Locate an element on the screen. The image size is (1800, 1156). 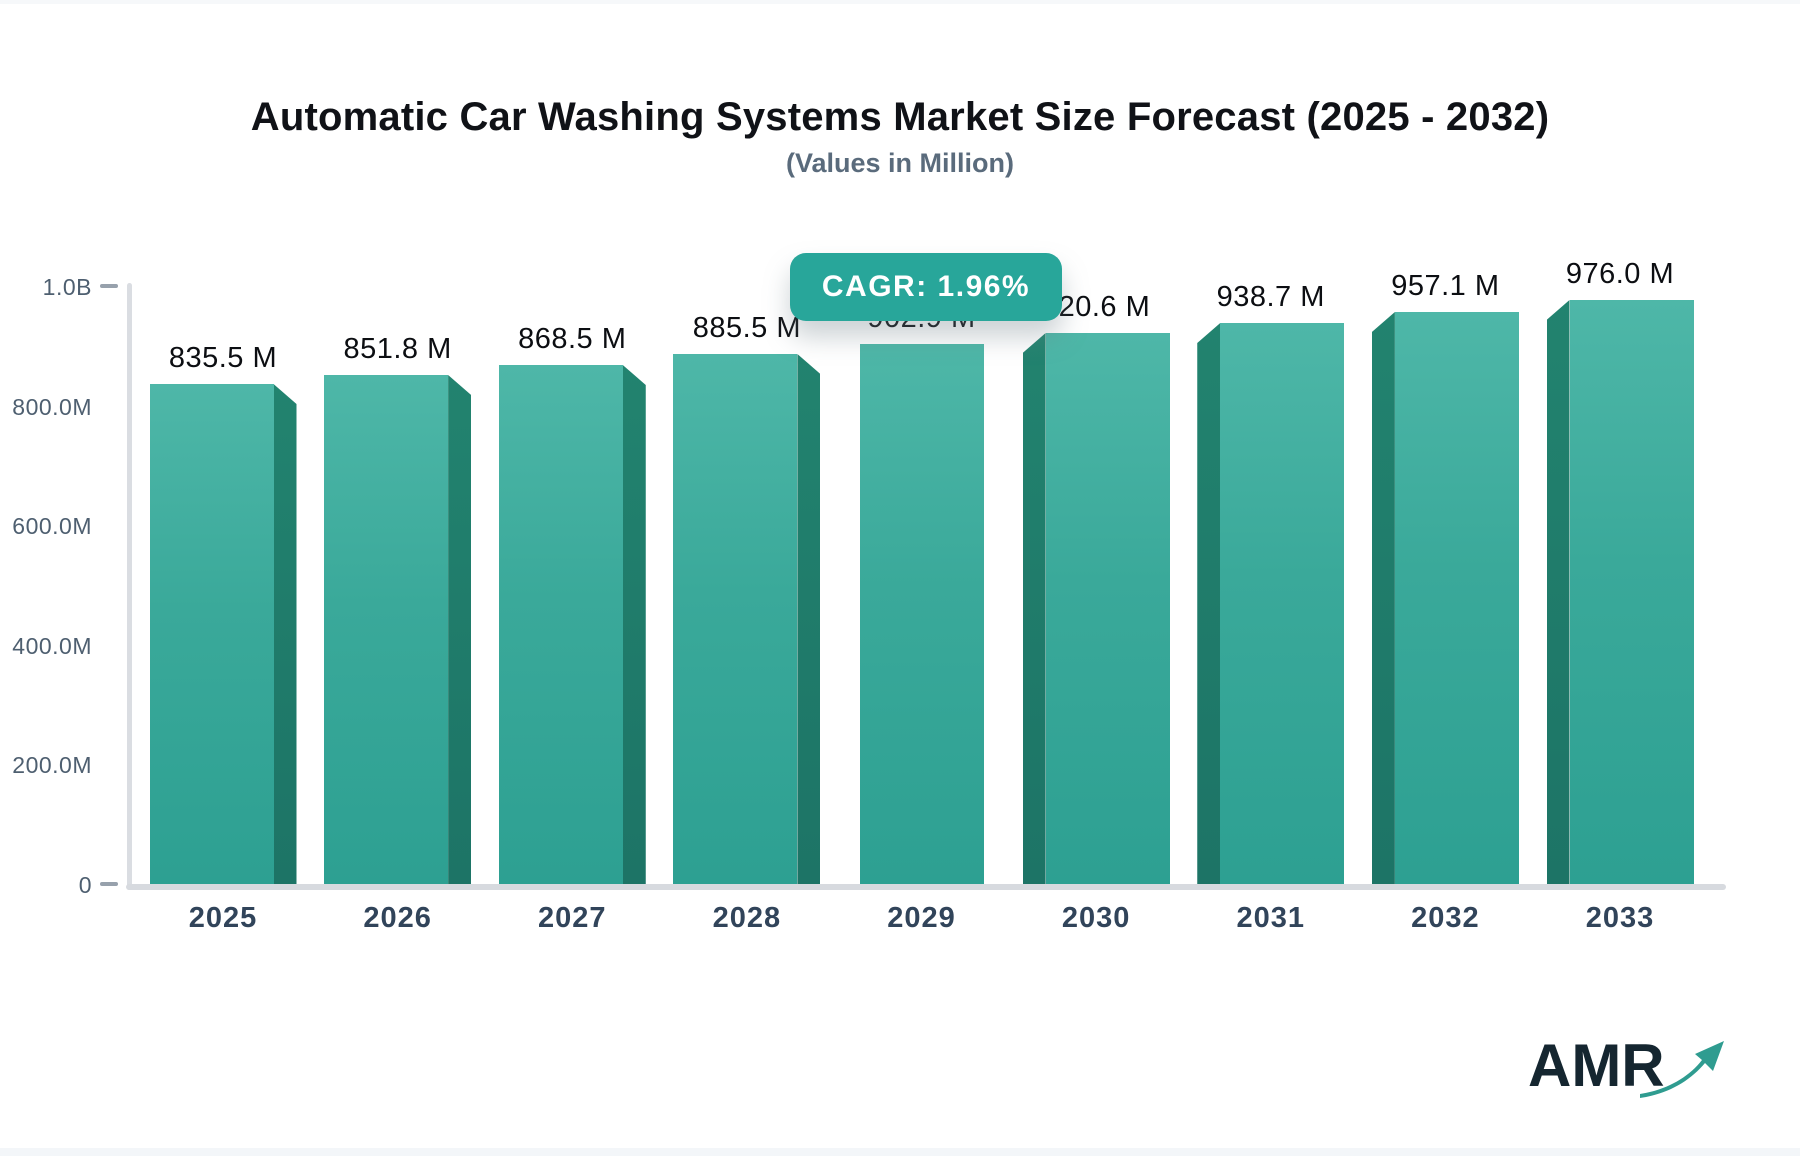
bar-group-2025 is located at coordinates (223, 634).